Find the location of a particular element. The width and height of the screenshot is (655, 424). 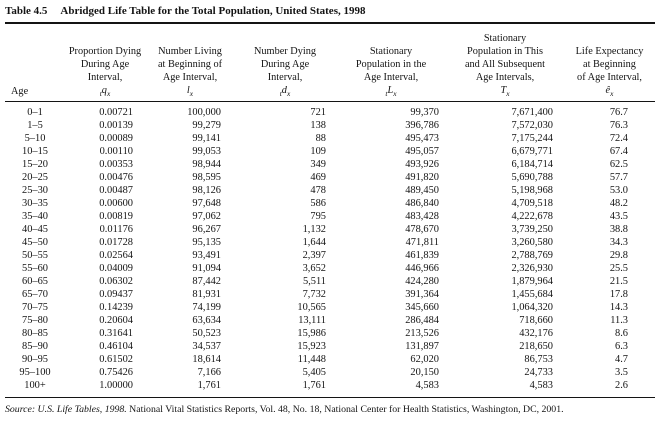

cell-age: 90–95 is located at coordinates (35, 359).